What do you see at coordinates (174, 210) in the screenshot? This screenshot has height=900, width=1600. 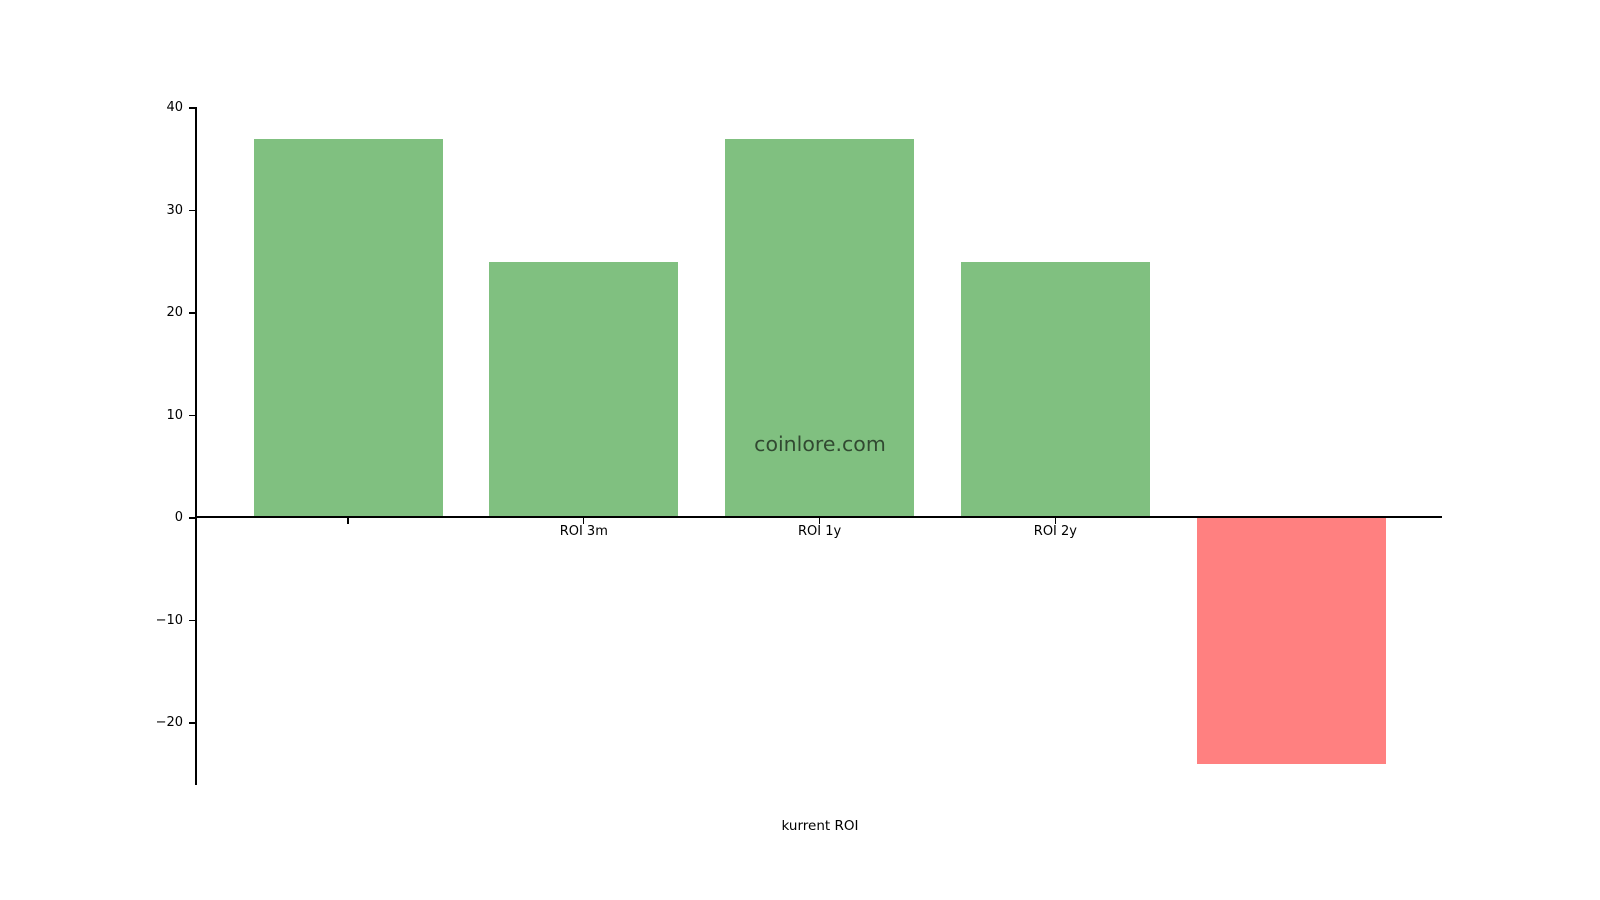 I see `y-tick-label: 30` at bounding box center [174, 210].